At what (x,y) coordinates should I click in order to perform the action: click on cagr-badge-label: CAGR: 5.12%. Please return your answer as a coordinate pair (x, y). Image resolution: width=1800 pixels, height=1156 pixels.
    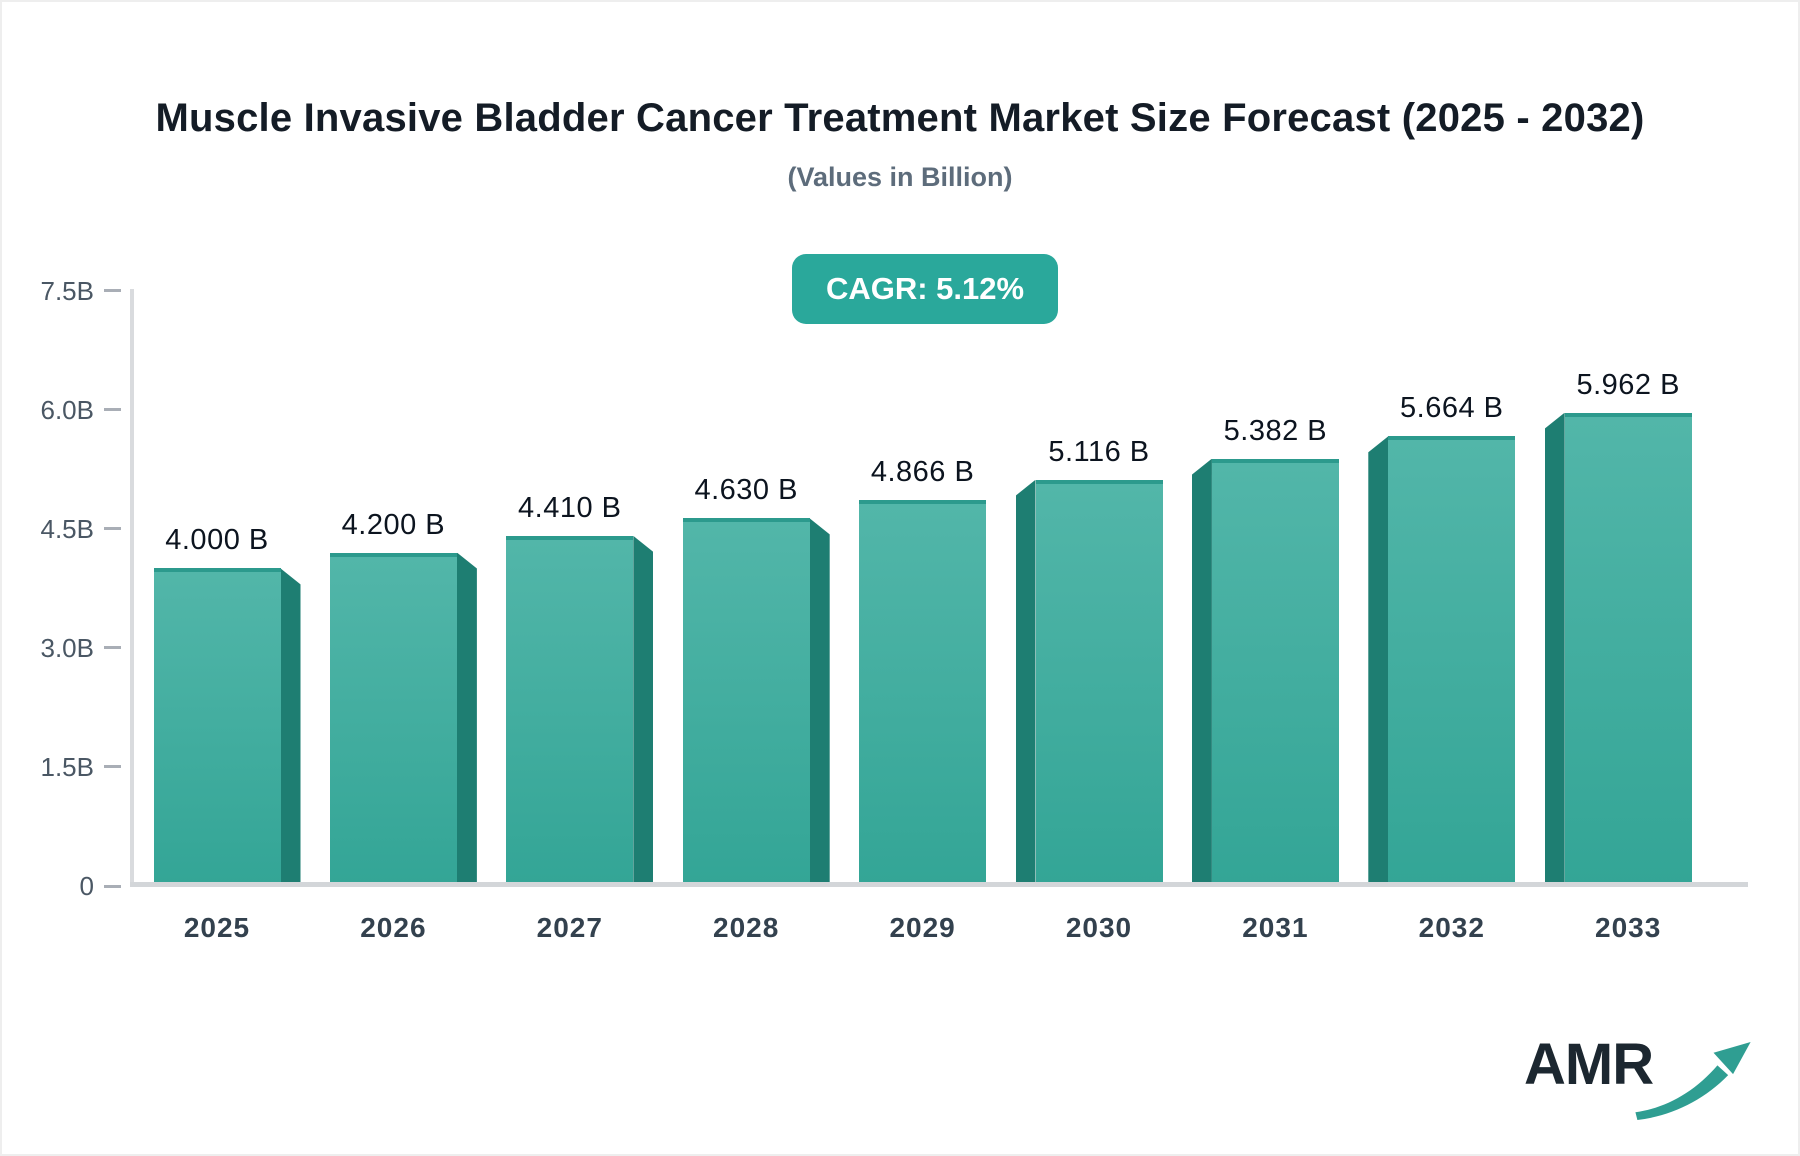
    Looking at the image, I should click on (925, 288).